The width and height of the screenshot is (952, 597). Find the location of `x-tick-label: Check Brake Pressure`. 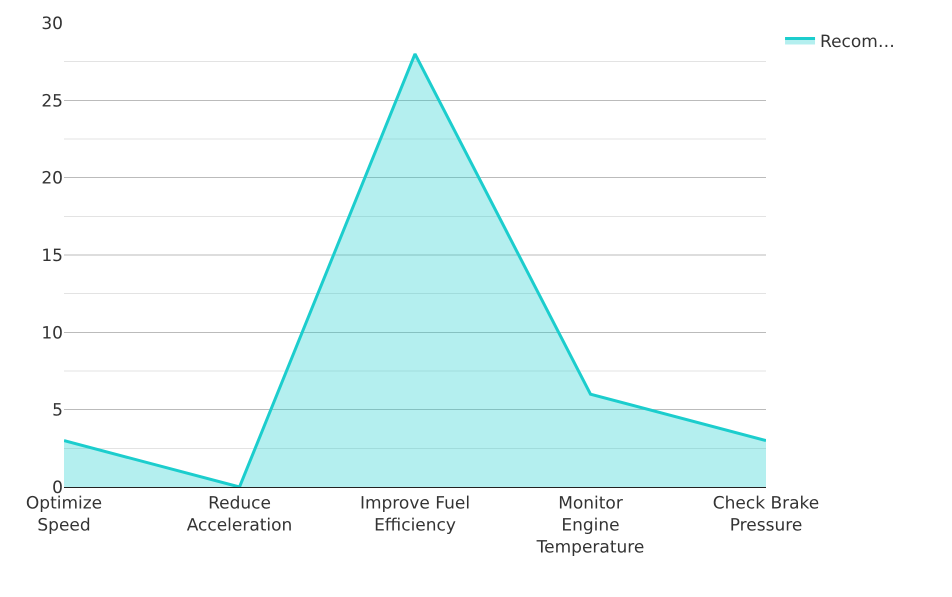

x-tick-label: Check Brake Pressure is located at coordinates (766, 514).